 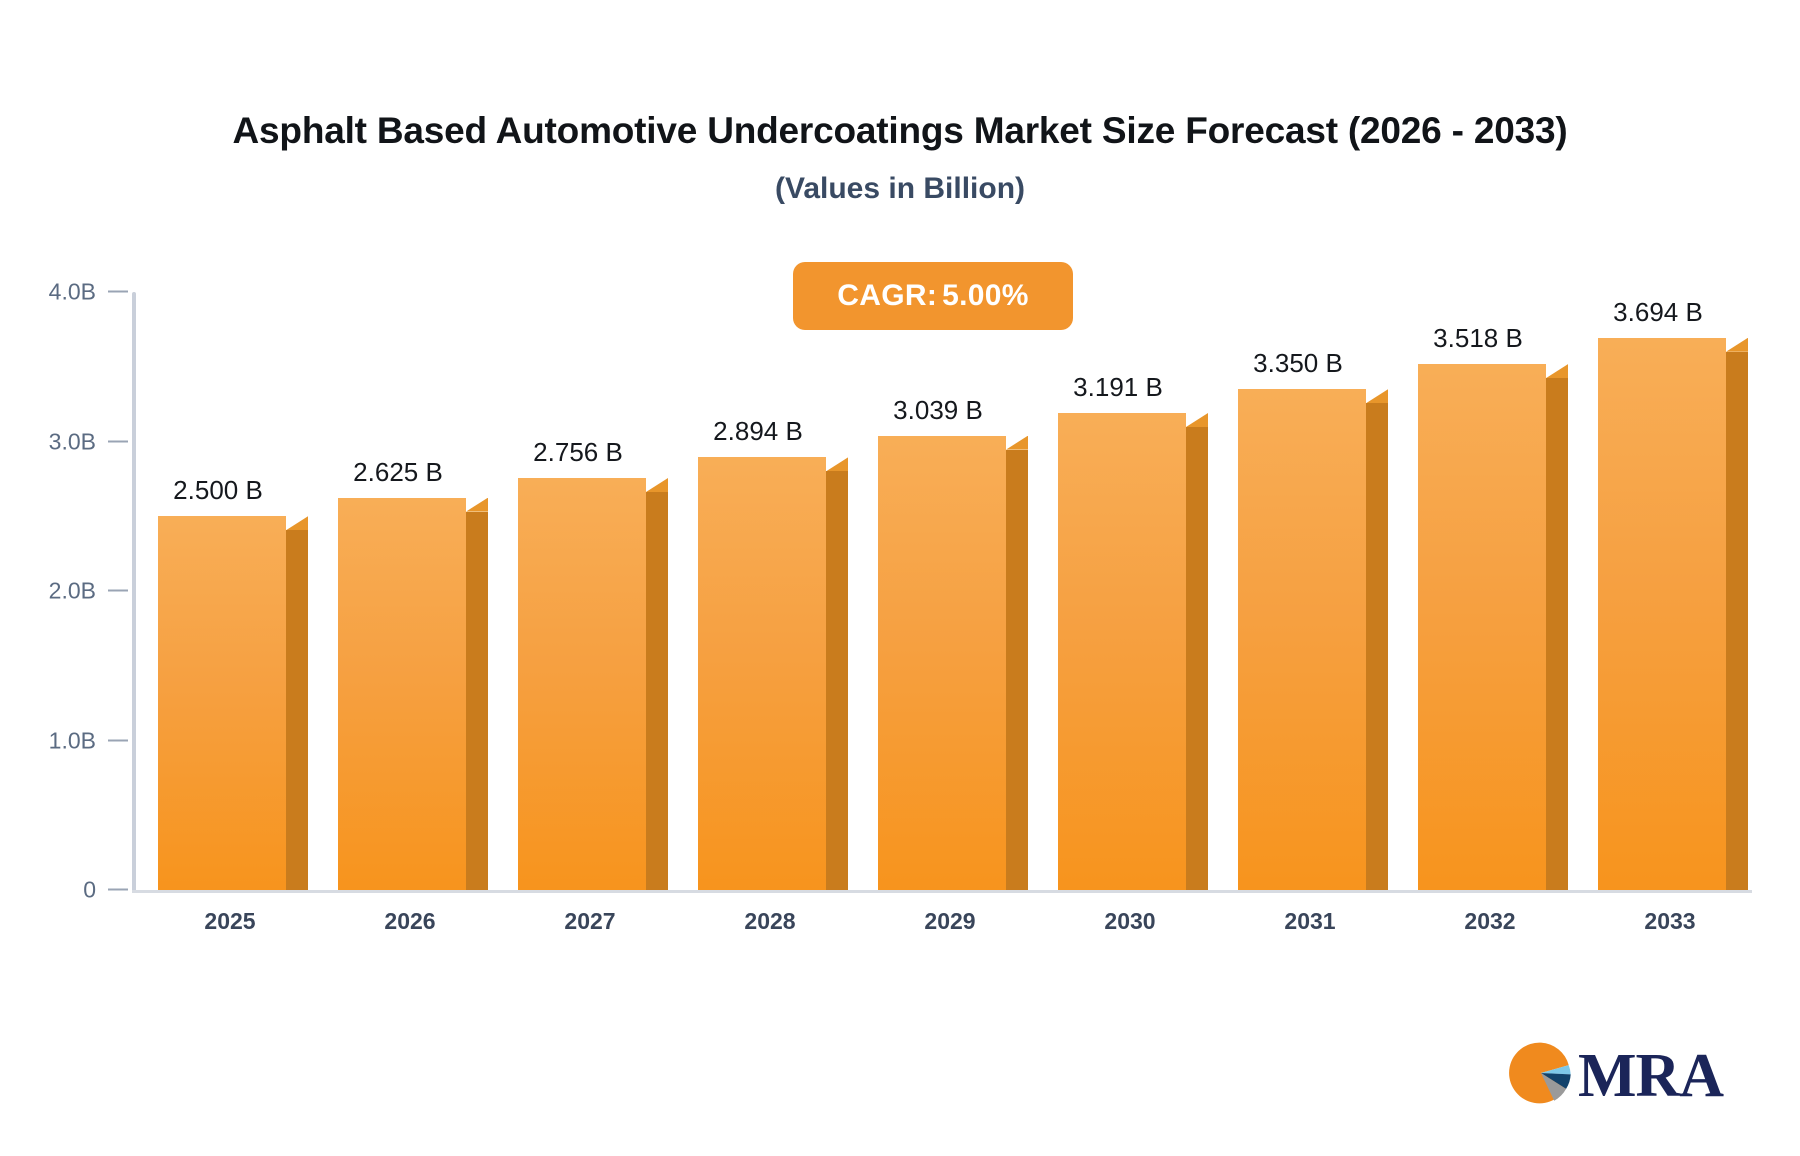 I want to click on cagr-value: 5.00%, so click(x=985, y=295).